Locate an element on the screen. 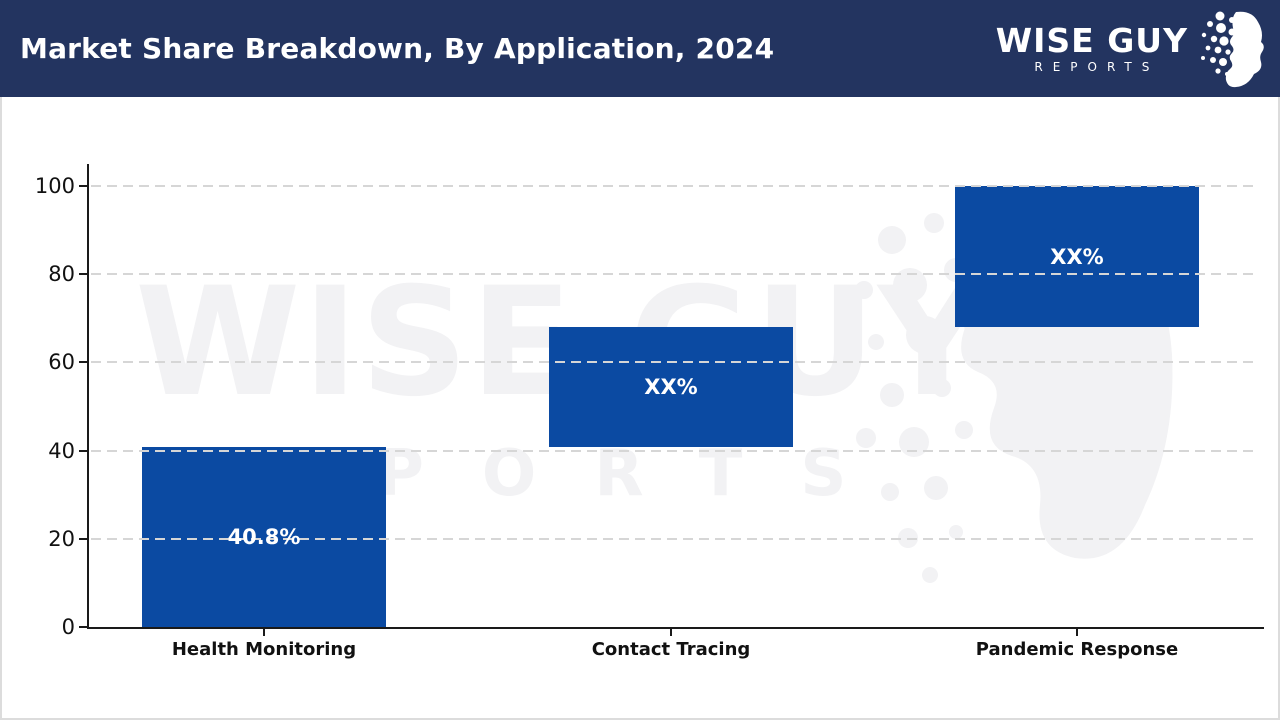 Image resolution: width=1280 pixels, height=720 pixels. y-tick-label: 40 is located at coordinates (61, 450).